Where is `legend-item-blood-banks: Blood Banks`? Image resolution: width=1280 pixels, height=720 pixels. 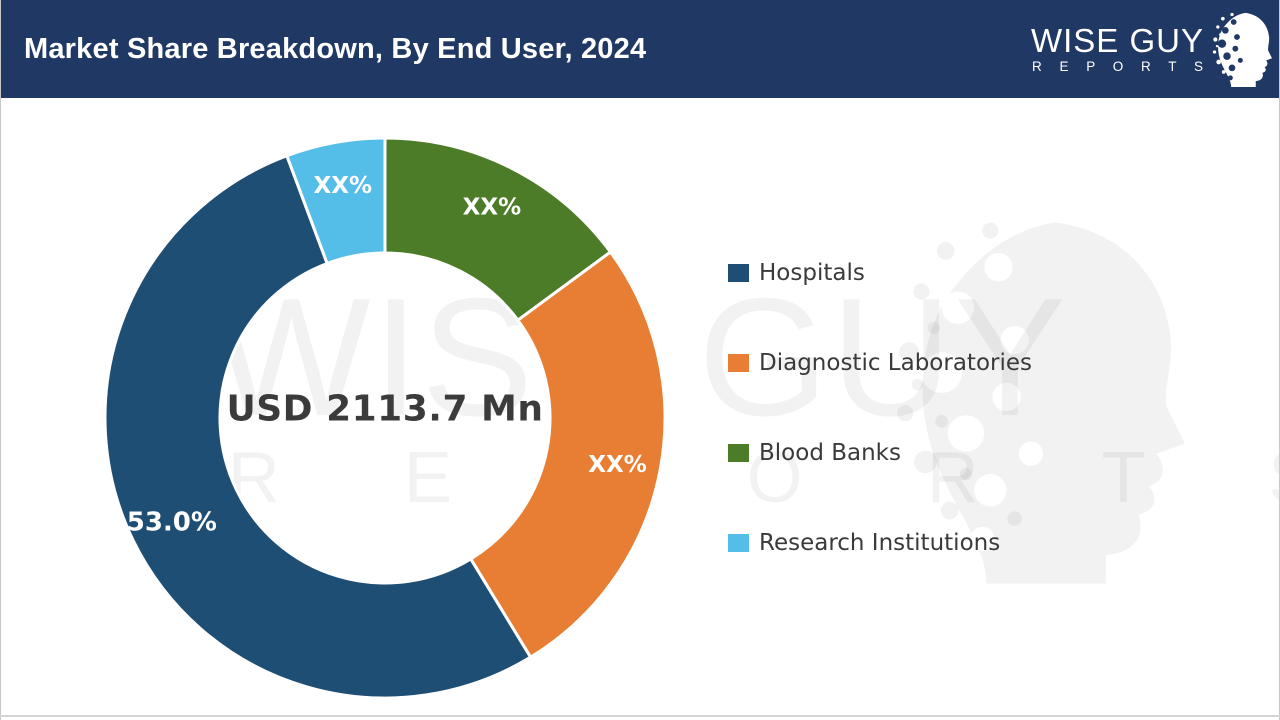
legend-item-blood-banks: Blood Banks is located at coordinates (880, 452).